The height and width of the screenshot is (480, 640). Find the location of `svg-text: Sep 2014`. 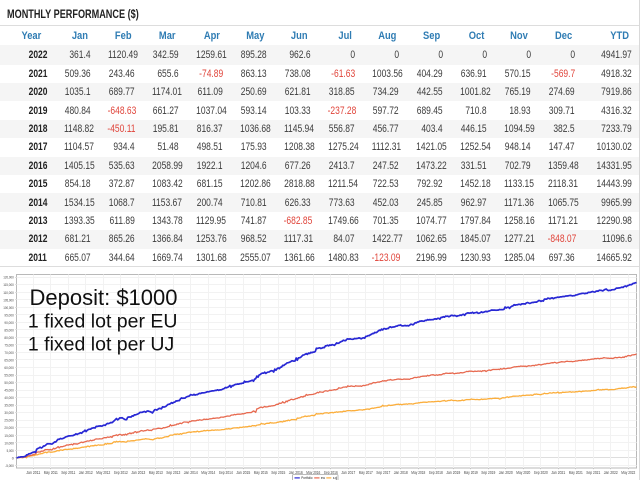

svg-text: Sep 2014 is located at coordinates (226, 472).